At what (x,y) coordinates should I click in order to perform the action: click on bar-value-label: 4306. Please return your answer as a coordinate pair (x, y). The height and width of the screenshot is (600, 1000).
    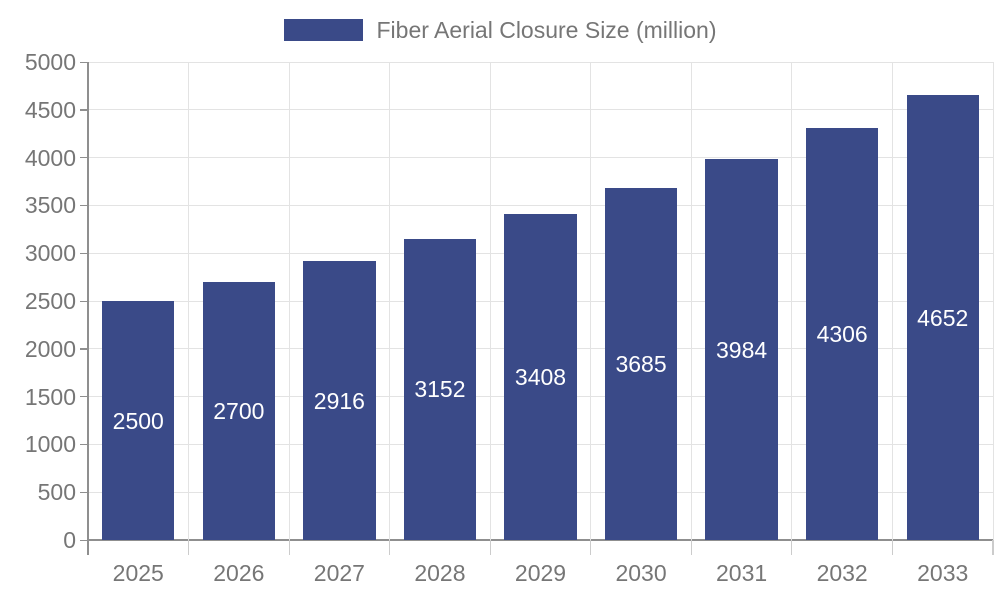
    Looking at the image, I should click on (842, 334).